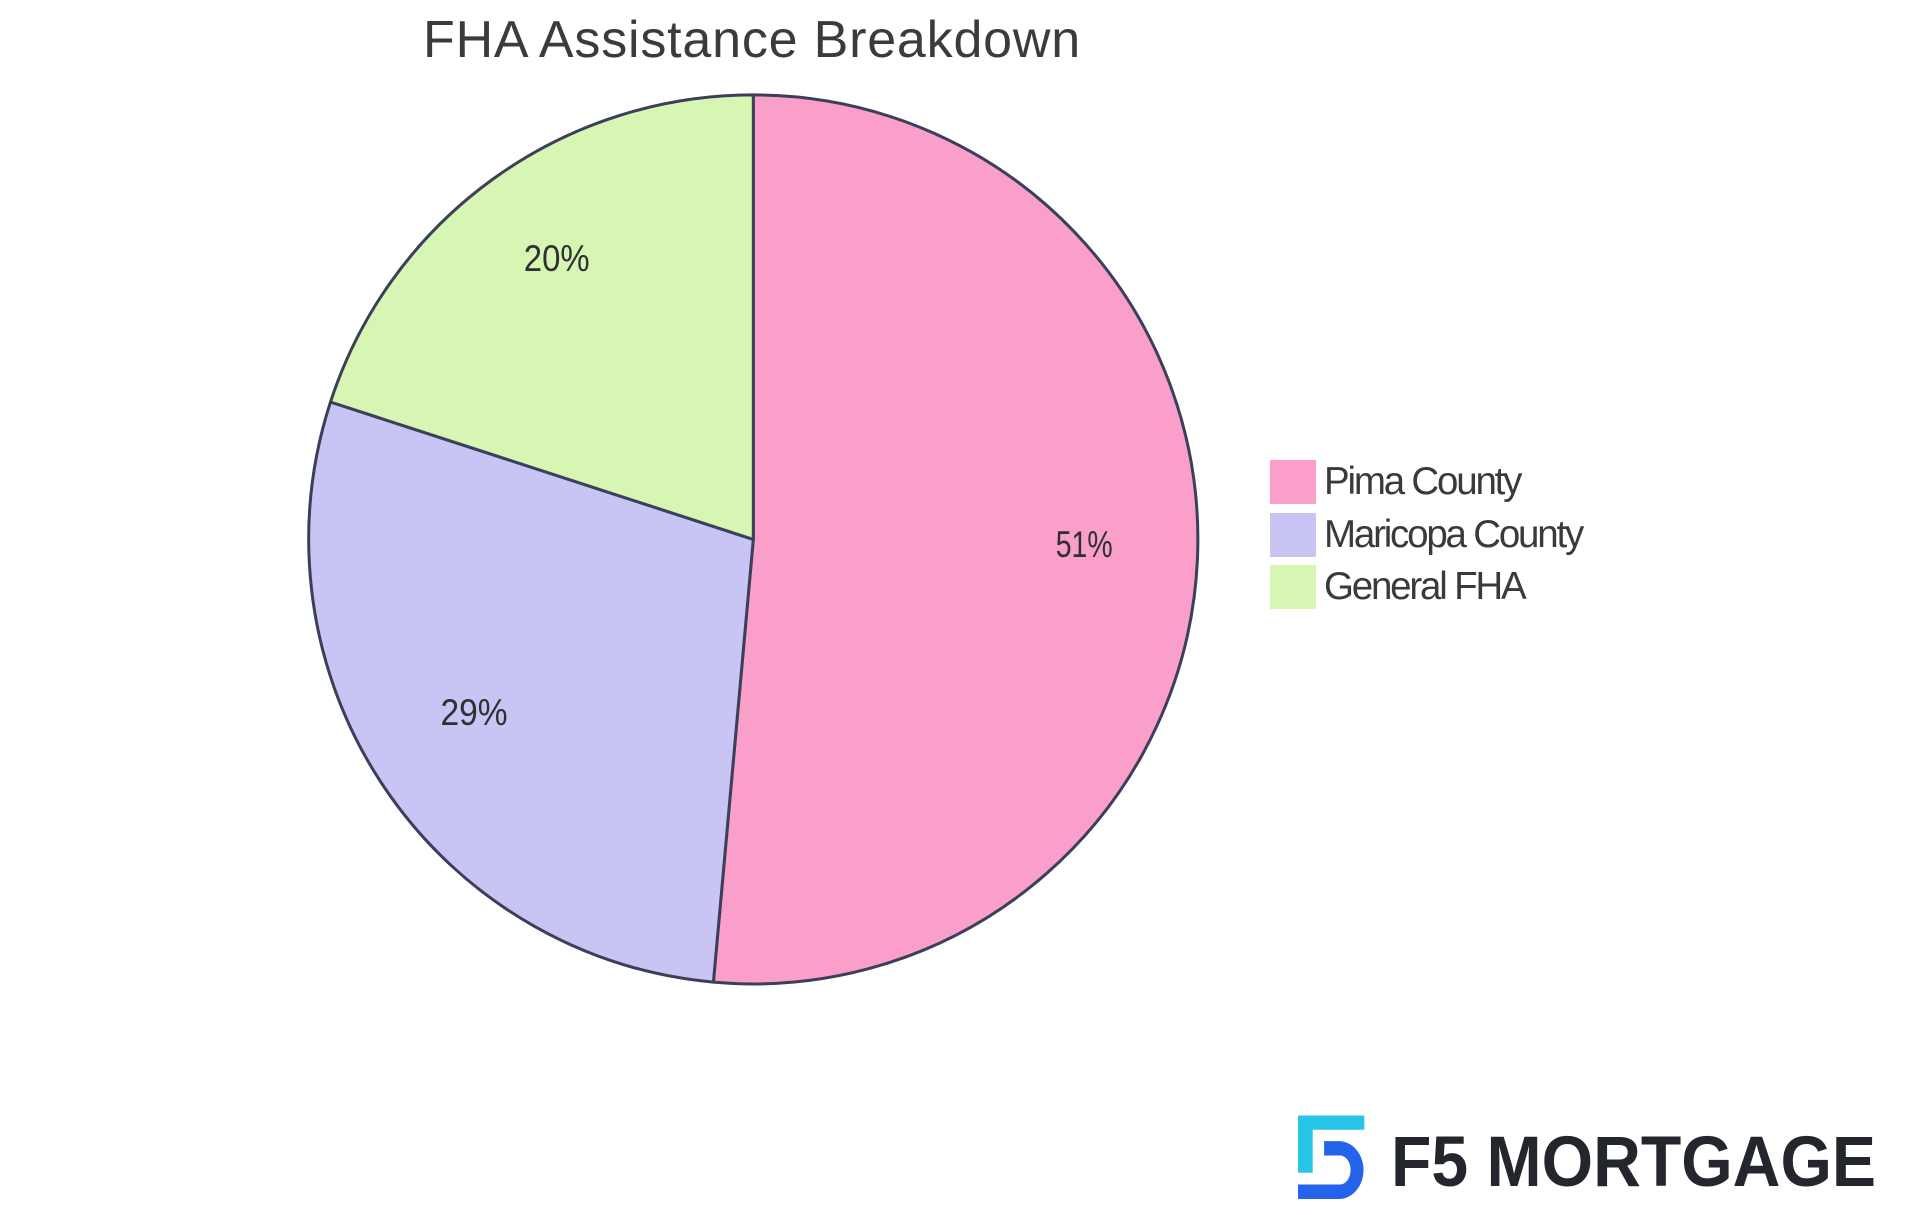  Describe the element at coordinates (473, 712) in the screenshot. I see `svg-text: 29%` at that location.